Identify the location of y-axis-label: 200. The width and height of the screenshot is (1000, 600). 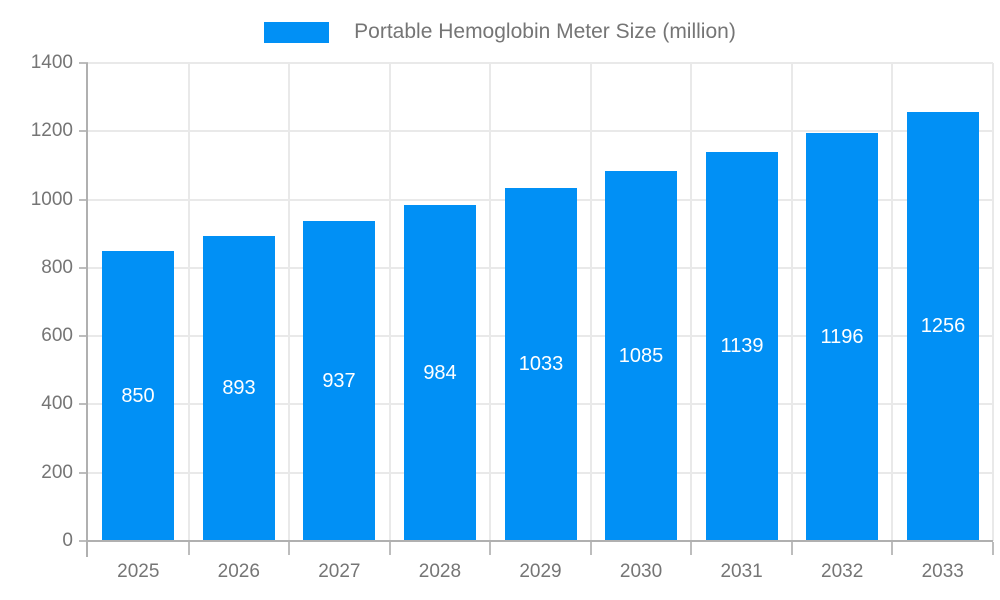
(57, 472).